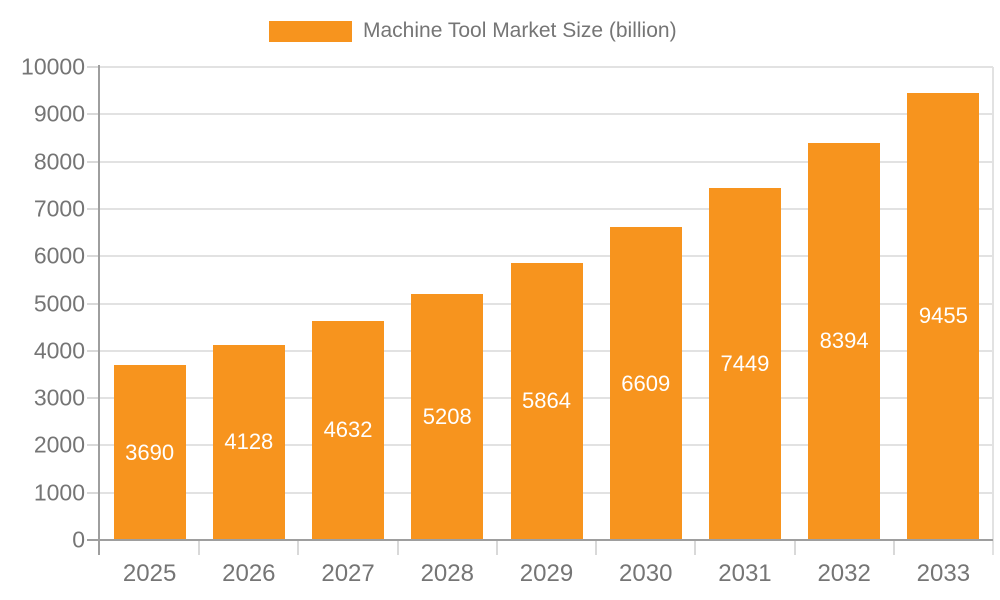 This screenshot has width=1000, height=600. Describe the element at coordinates (59, 208) in the screenshot. I see `y-tick-label: 7000` at that location.